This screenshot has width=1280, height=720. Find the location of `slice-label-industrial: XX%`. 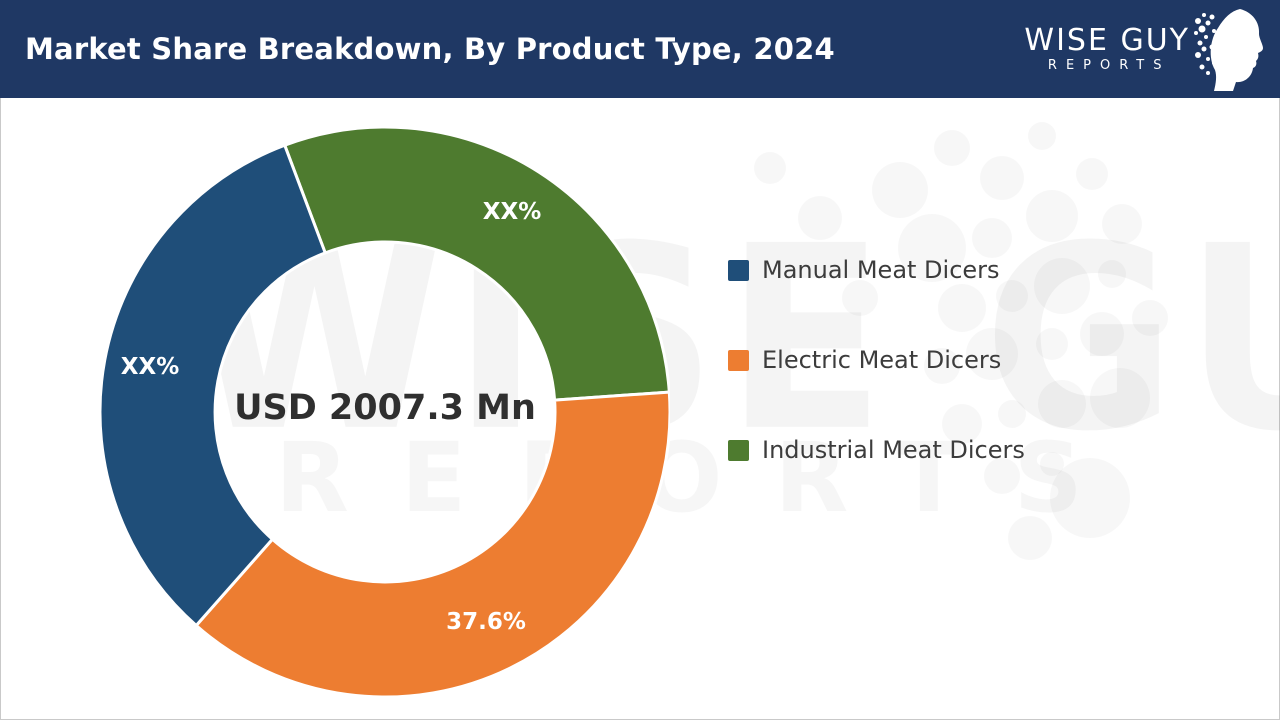

slice-label-industrial: XX% is located at coordinates (512, 212).